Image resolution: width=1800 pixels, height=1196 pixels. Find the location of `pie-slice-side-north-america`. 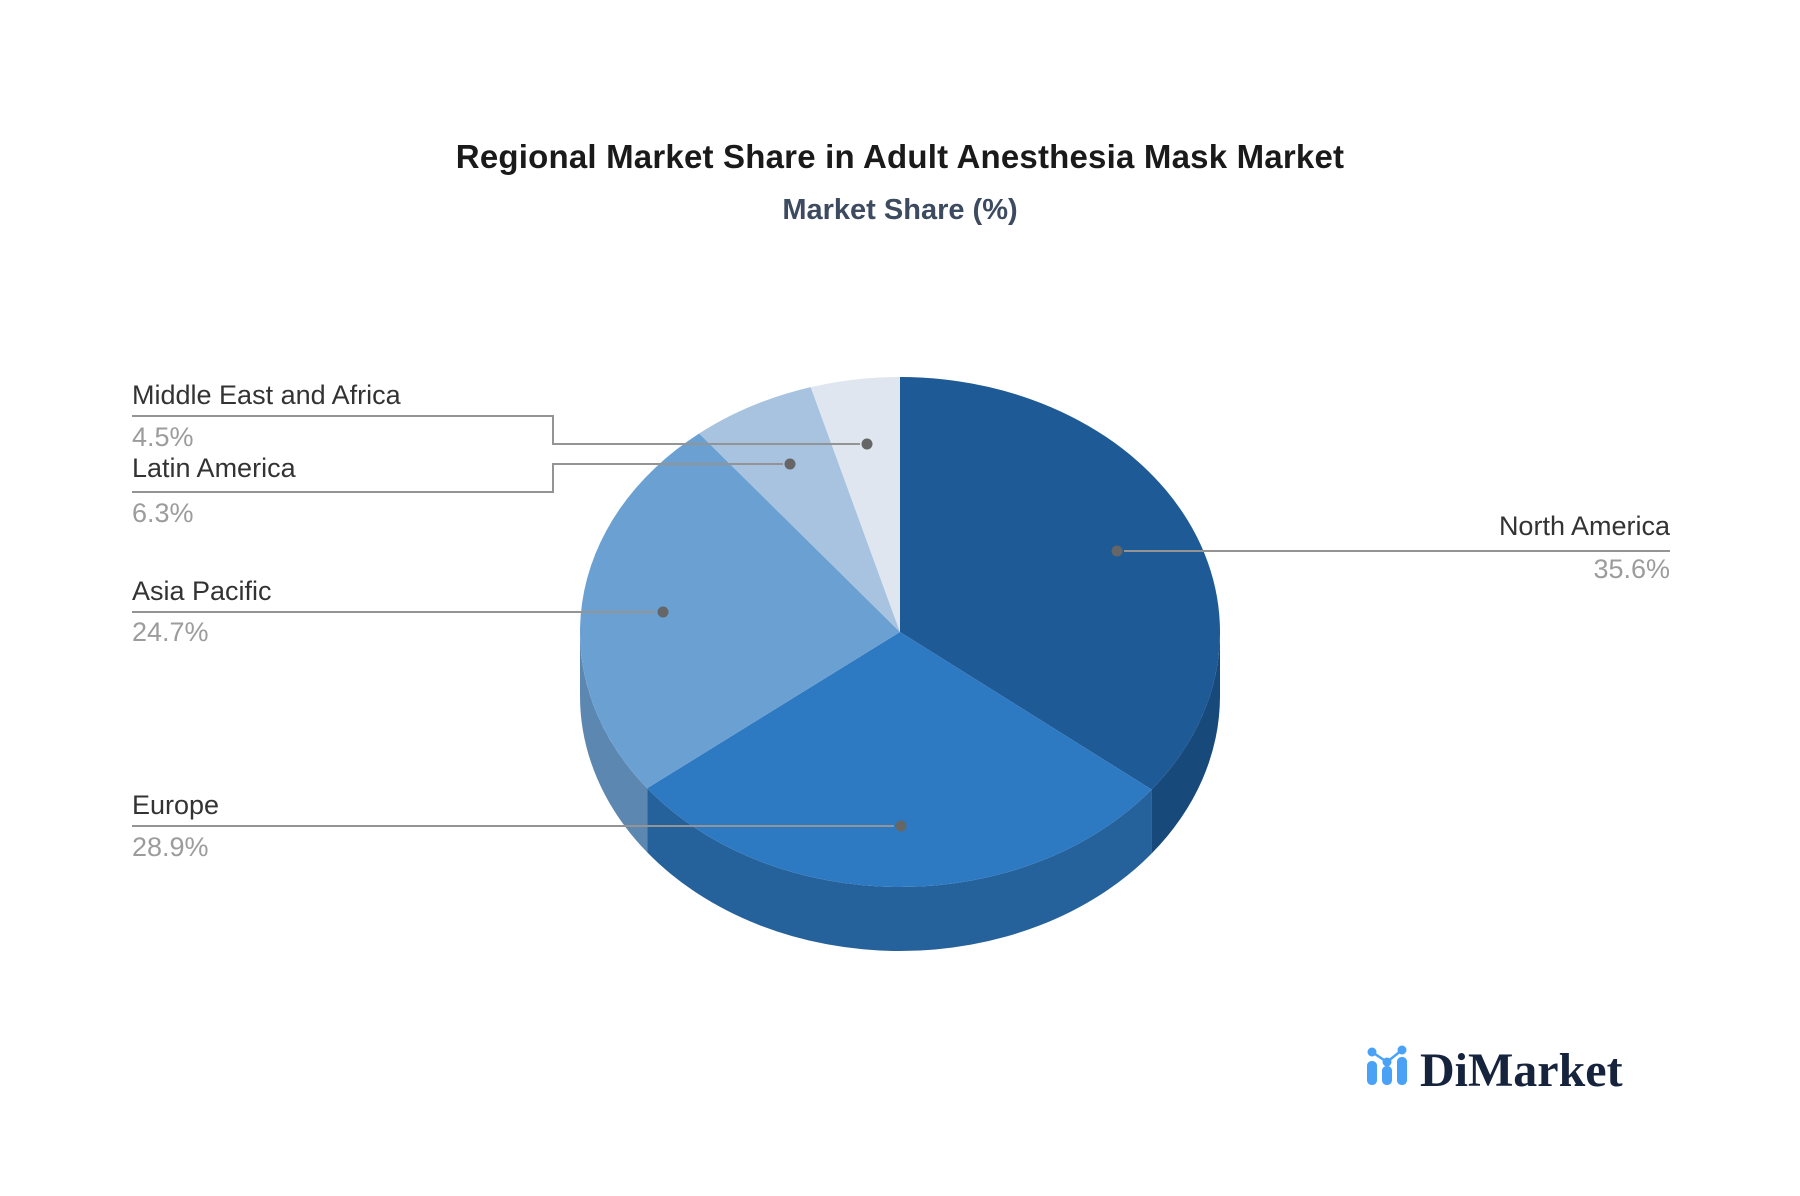

pie-slice-side-north-america is located at coordinates (1185, 743).